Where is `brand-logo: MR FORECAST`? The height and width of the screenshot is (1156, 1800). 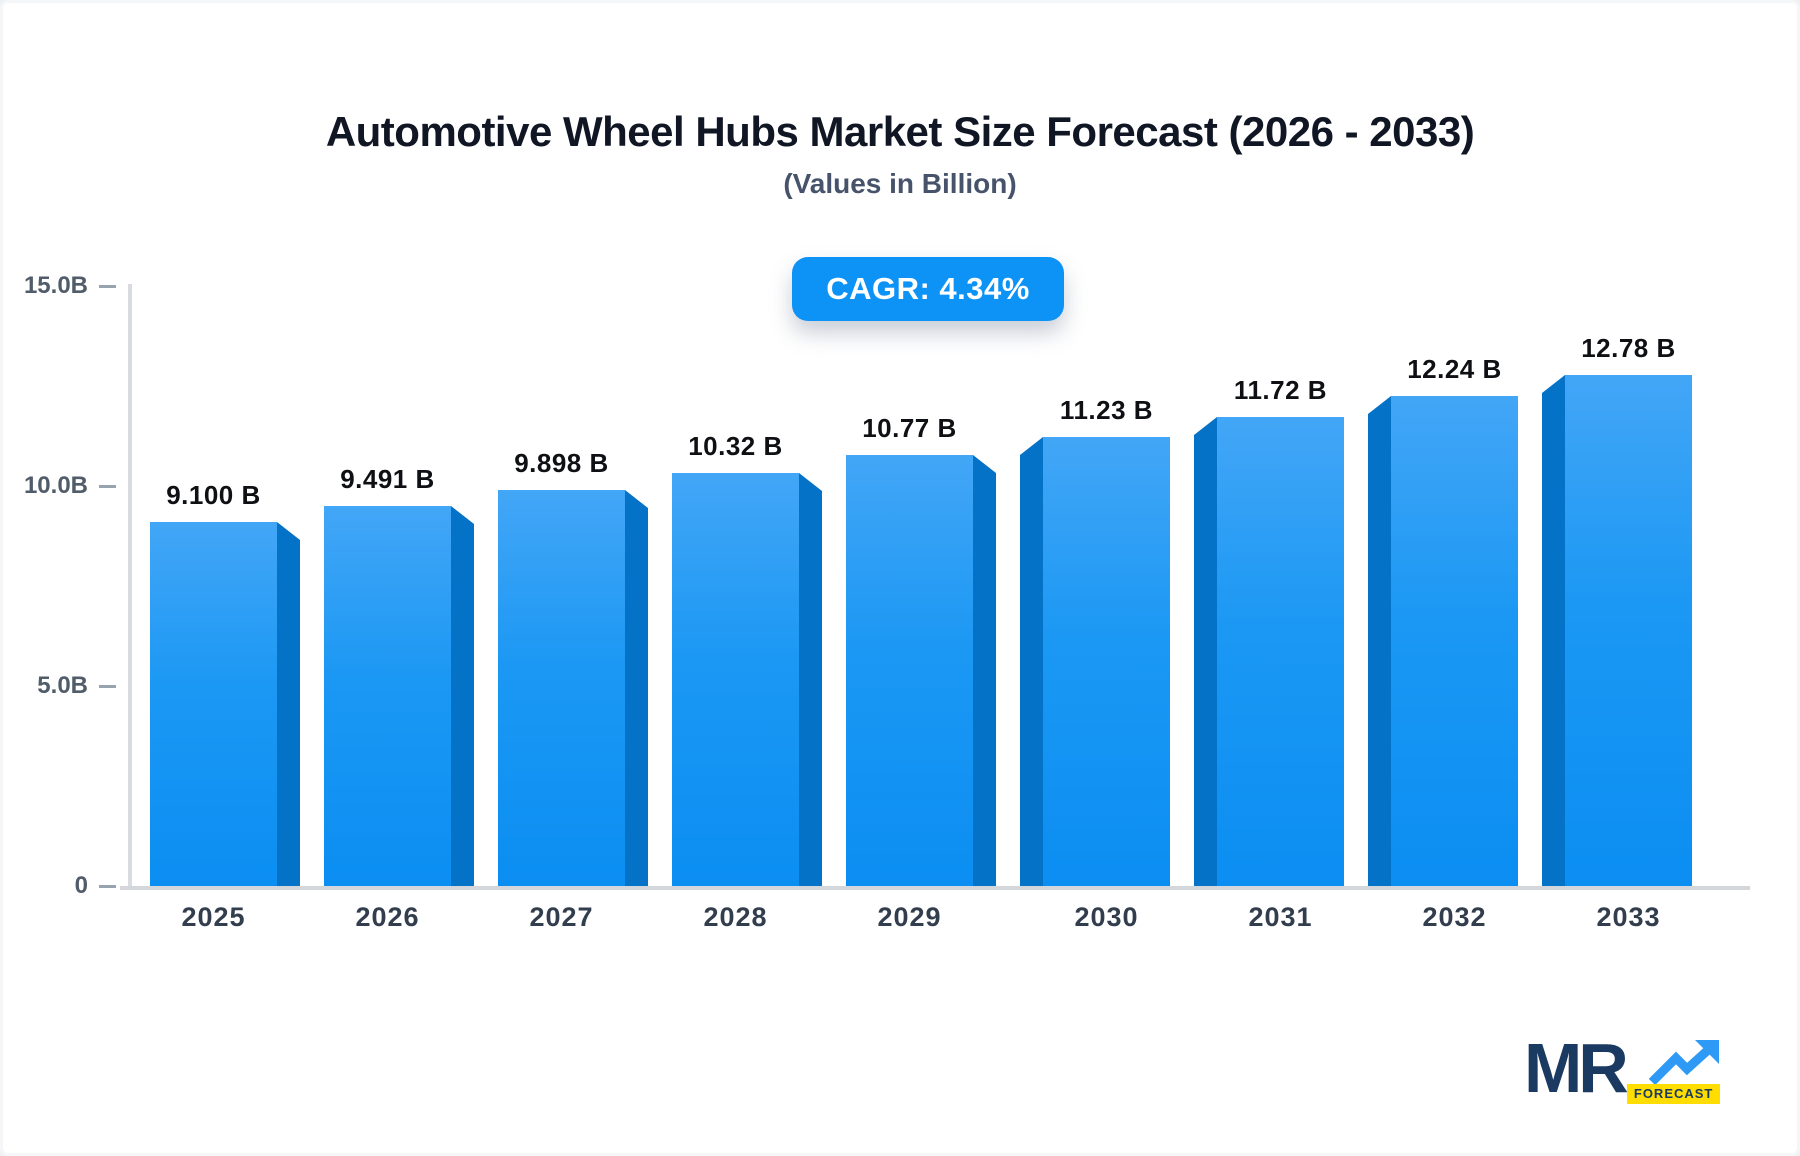
brand-logo: MR FORECAST is located at coordinates (1622, 1068).